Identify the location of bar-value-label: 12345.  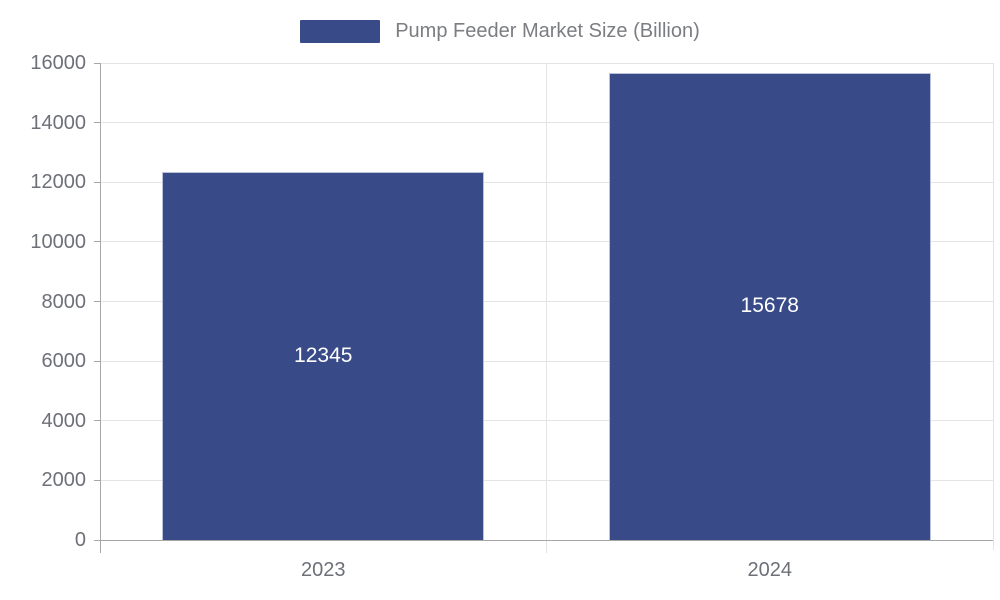
(323, 355).